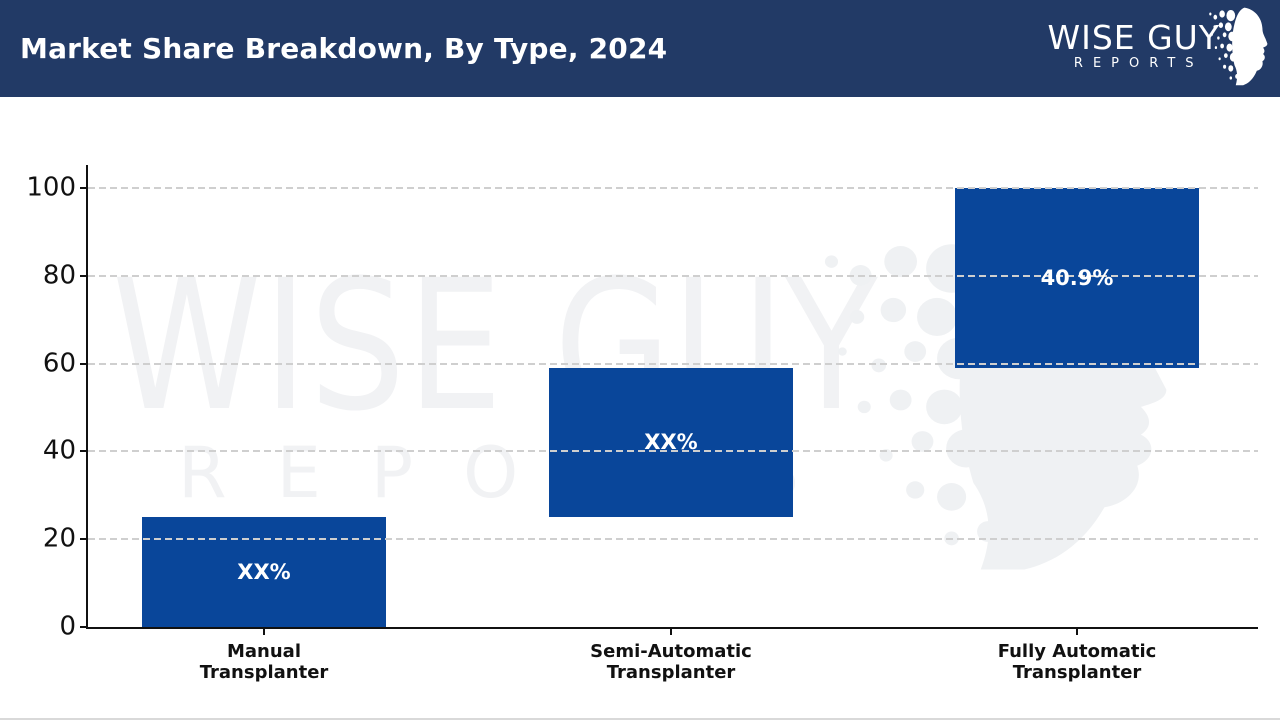 This screenshot has height=720, width=1280. Describe the element at coordinates (1138, 64) in the screenshot. I see `logo-subtitle: REPORTS` at that location.